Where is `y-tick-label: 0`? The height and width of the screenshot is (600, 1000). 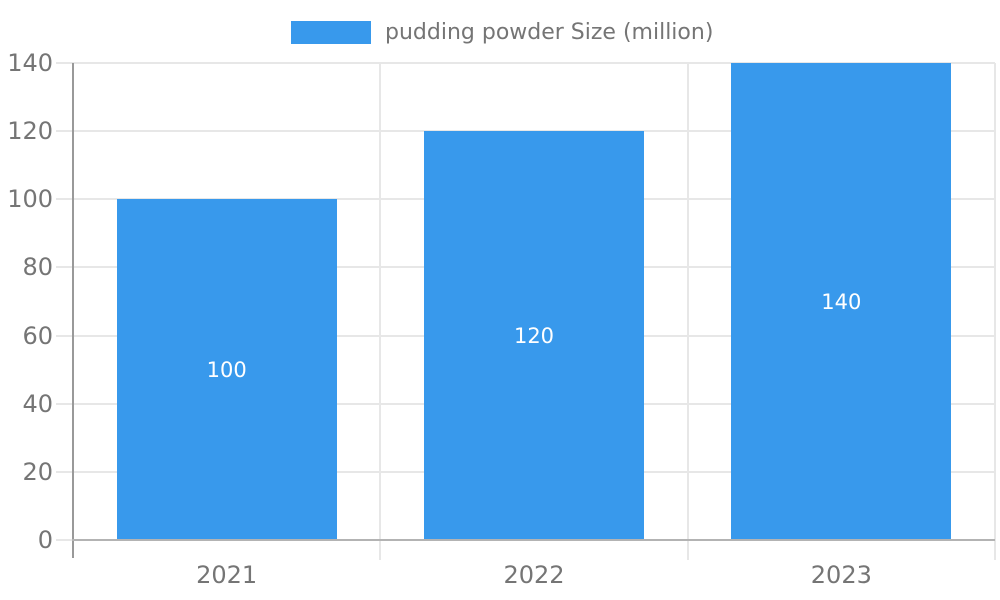 y-tick-label: 0 is located at coordinates (45, 540).